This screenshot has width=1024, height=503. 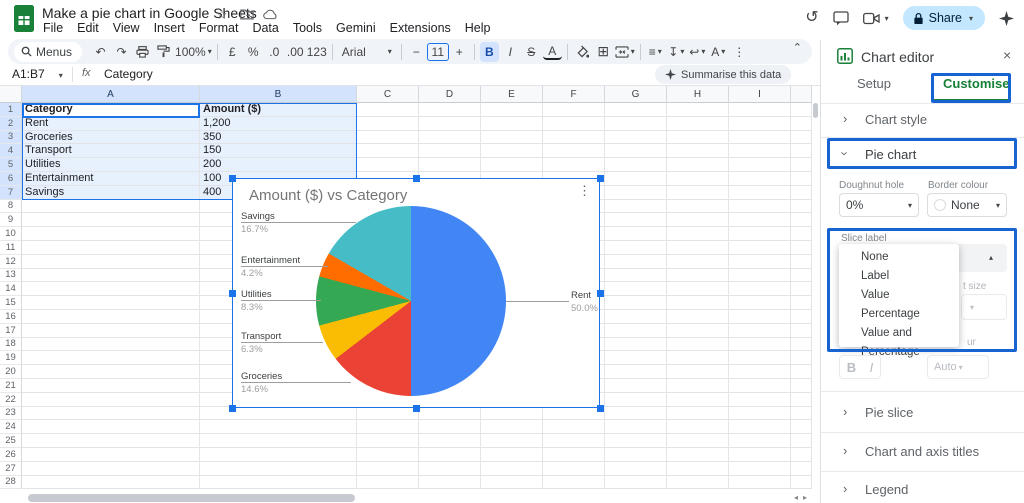 I want to click on cell-G9, so click(x=636, y=220).